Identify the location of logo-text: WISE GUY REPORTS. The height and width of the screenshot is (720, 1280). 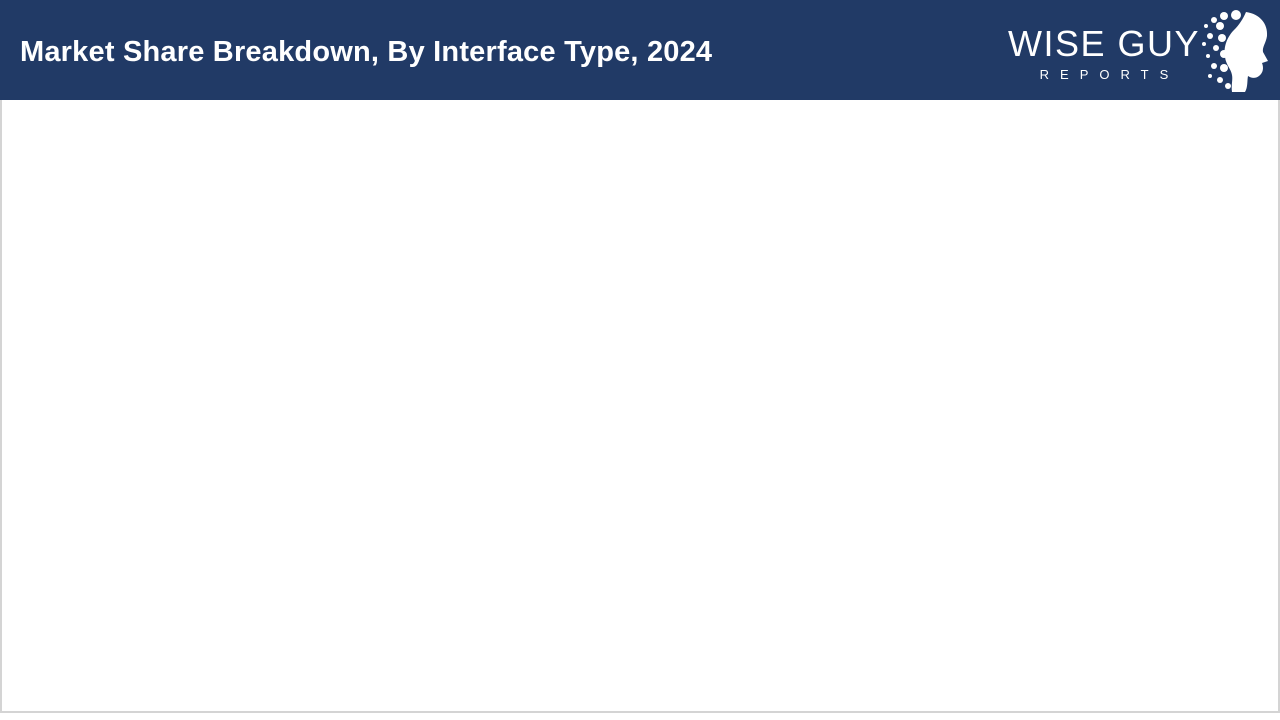
(1103, 53).